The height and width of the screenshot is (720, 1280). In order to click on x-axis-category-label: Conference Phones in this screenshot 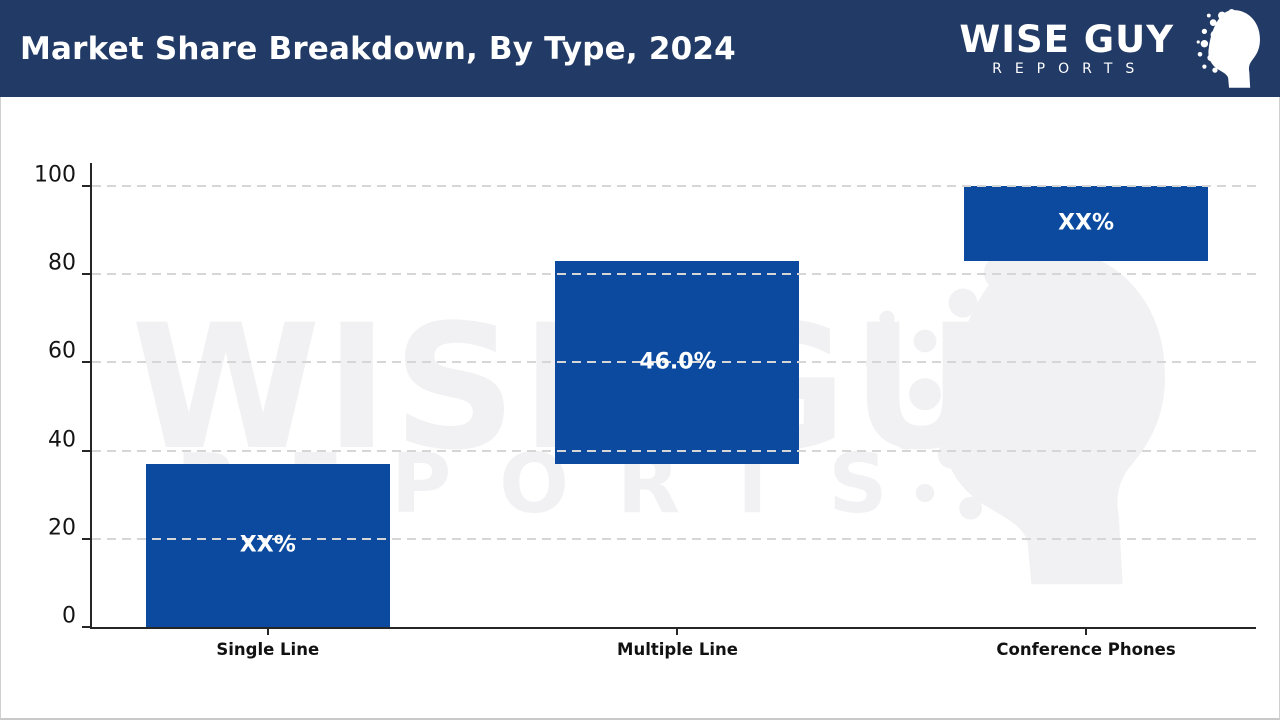, I will do `click(1086, 649)`.